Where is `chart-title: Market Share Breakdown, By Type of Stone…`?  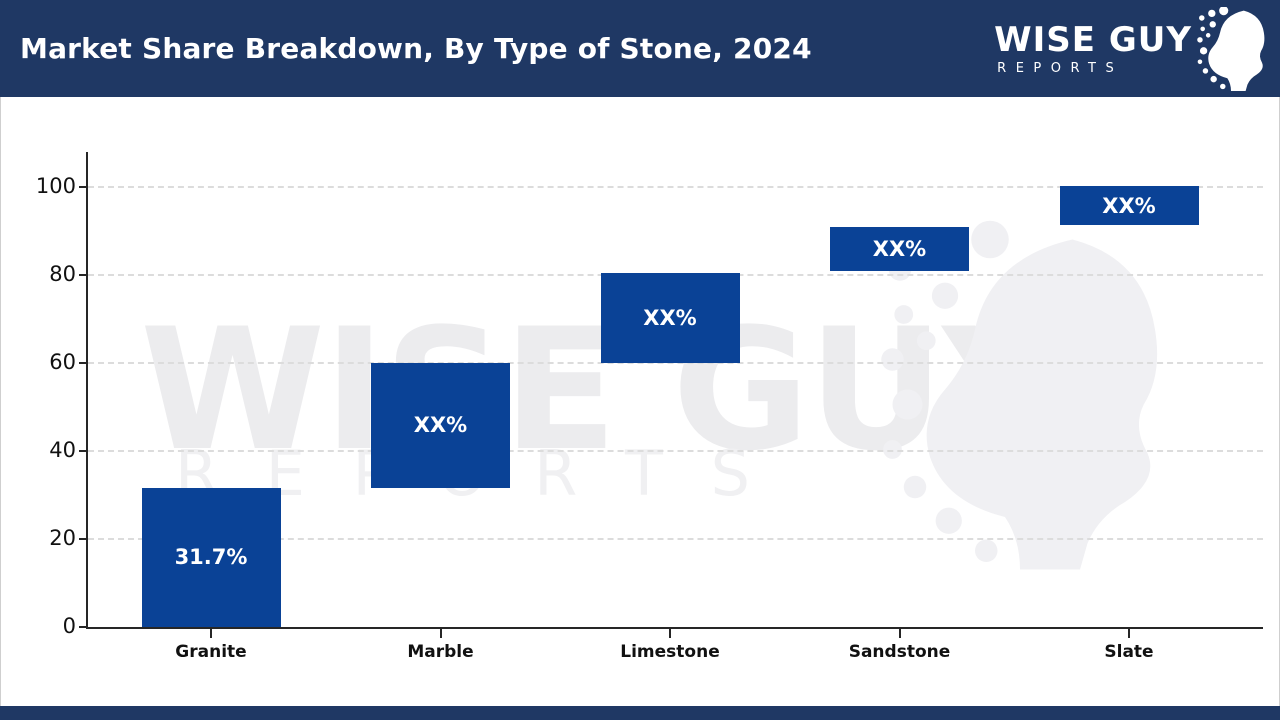 chart-title: Market Share Breakdown, By Type of Stone… is located at coordinates (416, 48).